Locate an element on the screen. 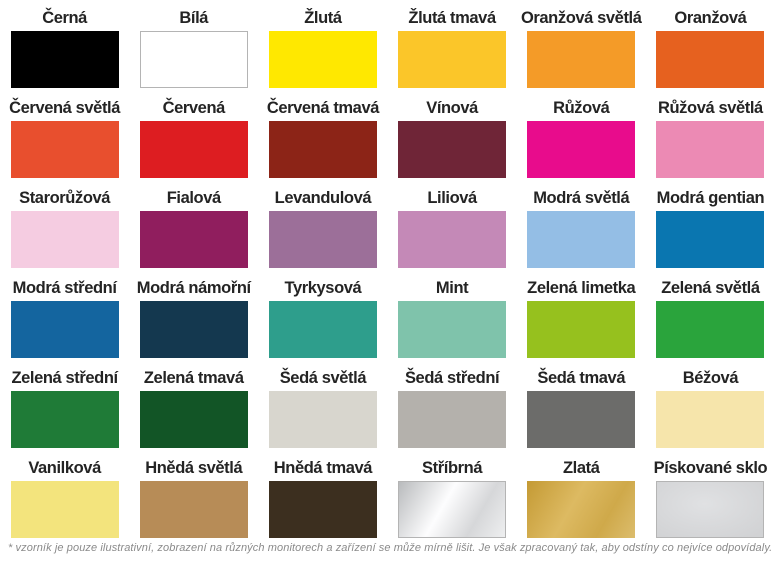  swatch-cell: Červená is located at coordinates (193, 135).